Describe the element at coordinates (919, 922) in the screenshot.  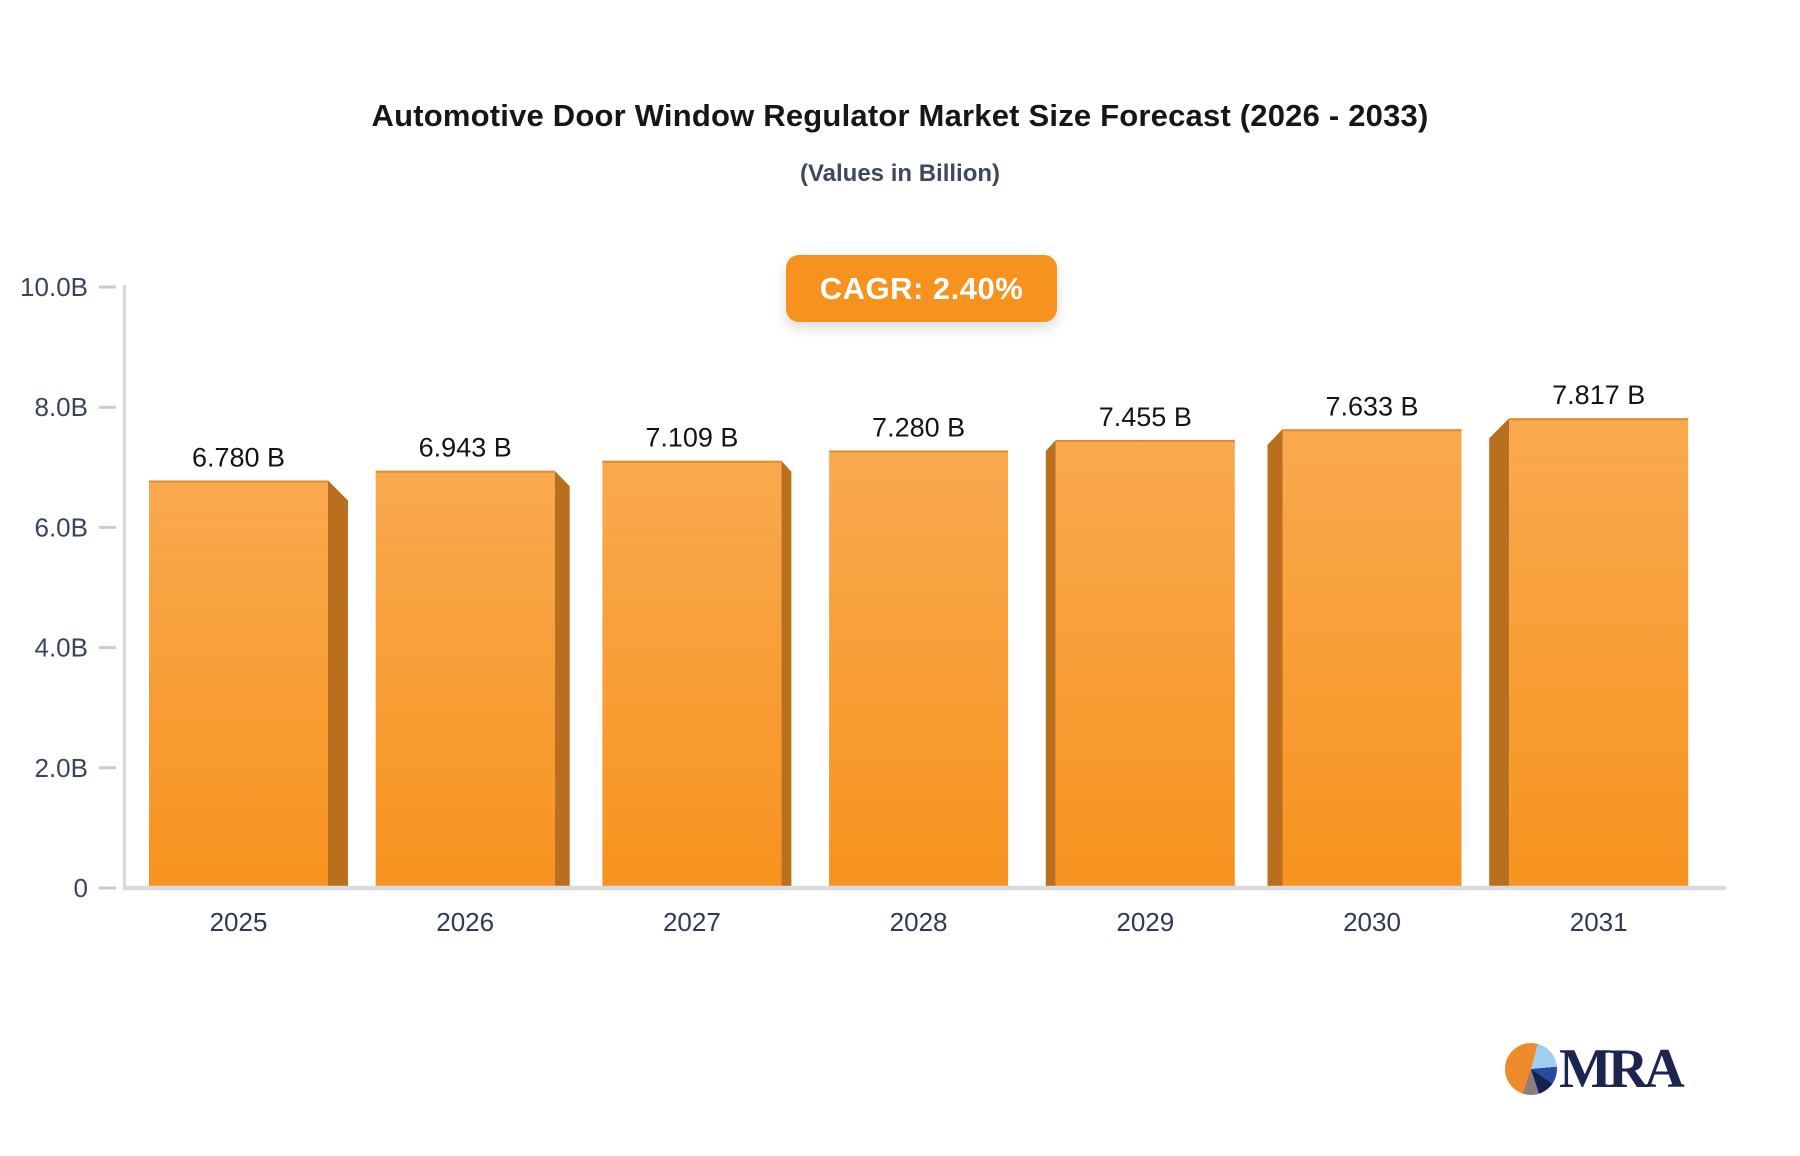
I see `x-tick-label: 2028` at that location.